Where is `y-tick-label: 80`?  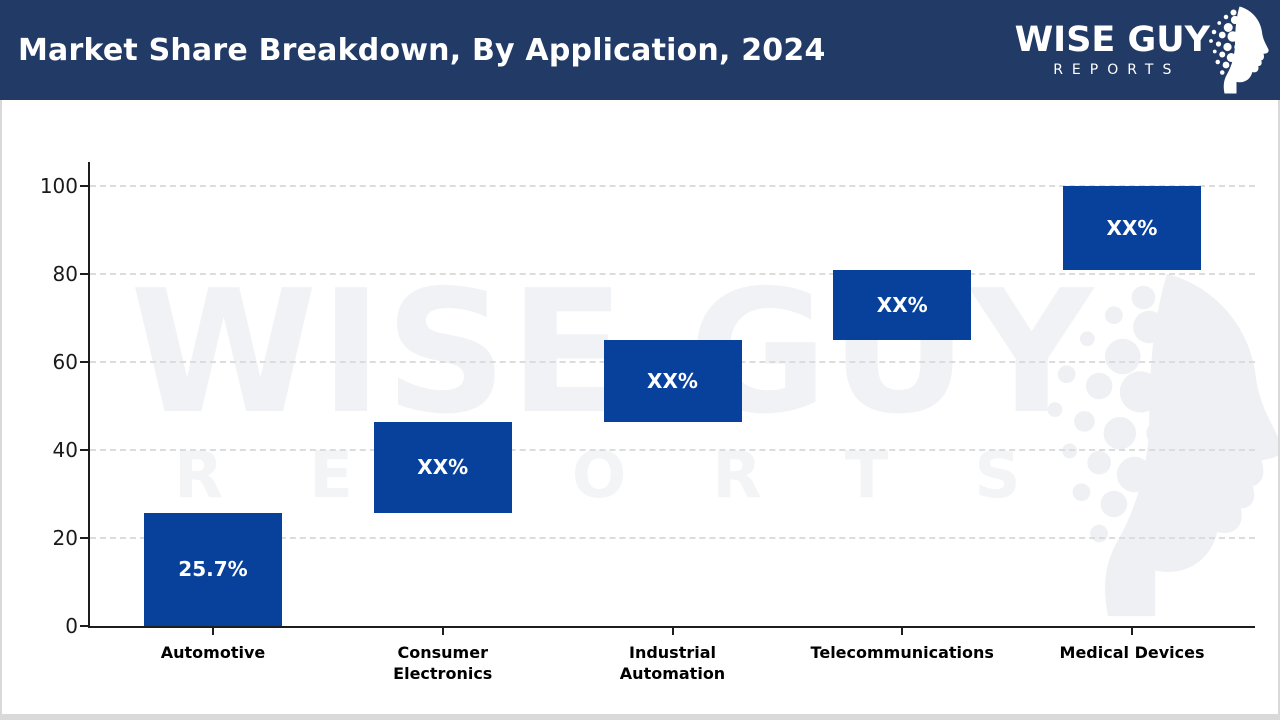
y-tick-label: 80 is located at coordinates (65, 274).